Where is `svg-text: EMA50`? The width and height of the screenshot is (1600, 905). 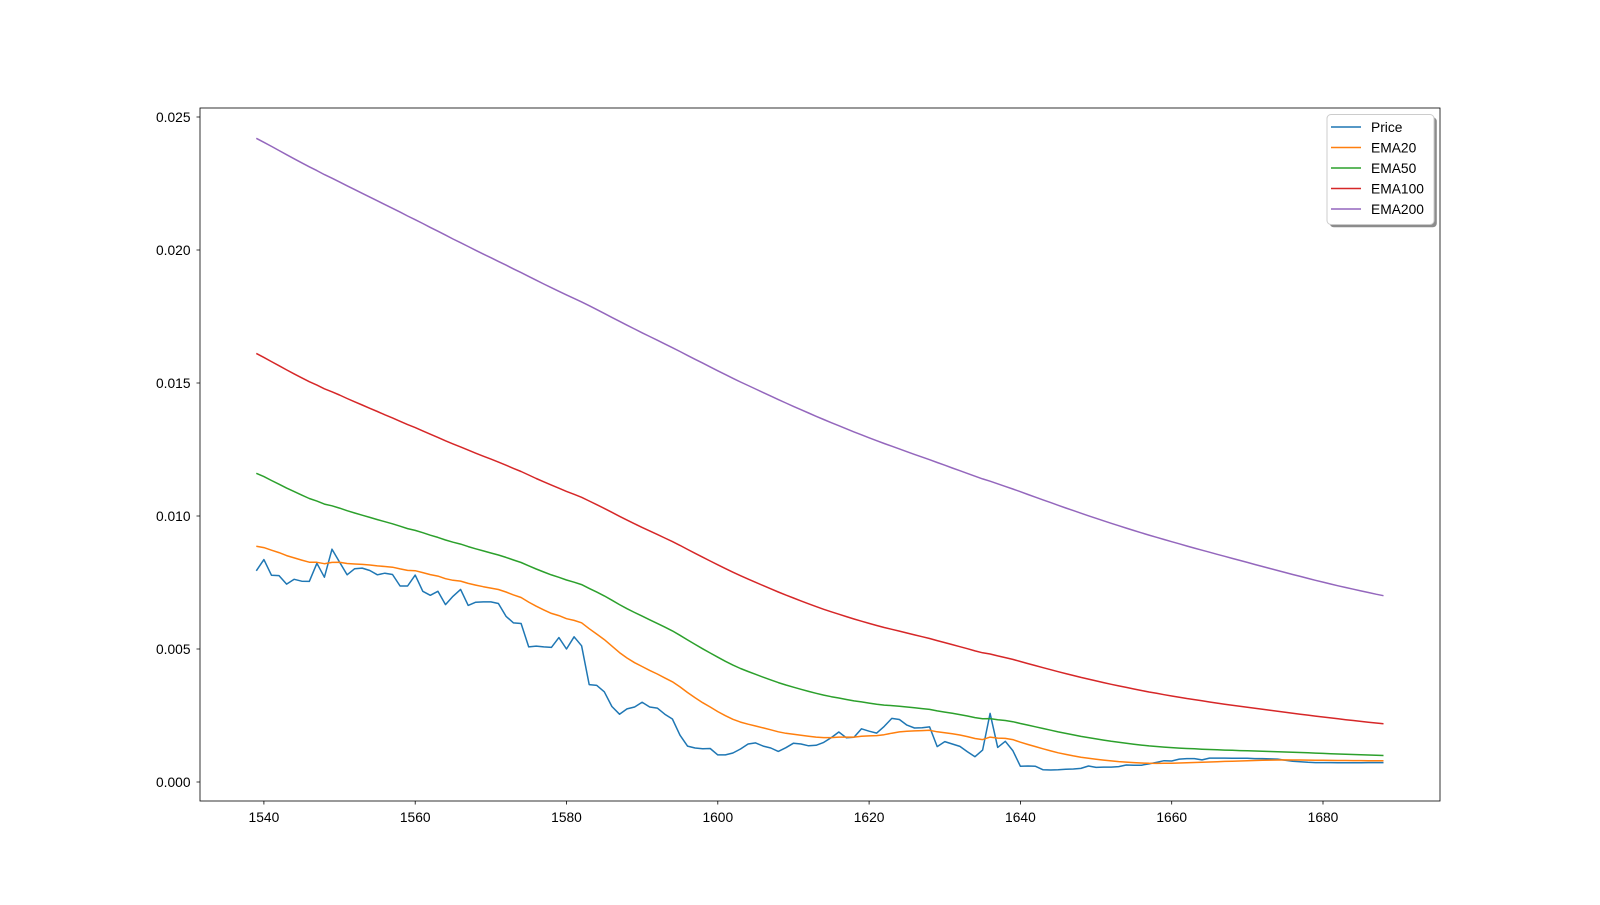
svg-text: EMA50 is located at coordinates (1394, 168).